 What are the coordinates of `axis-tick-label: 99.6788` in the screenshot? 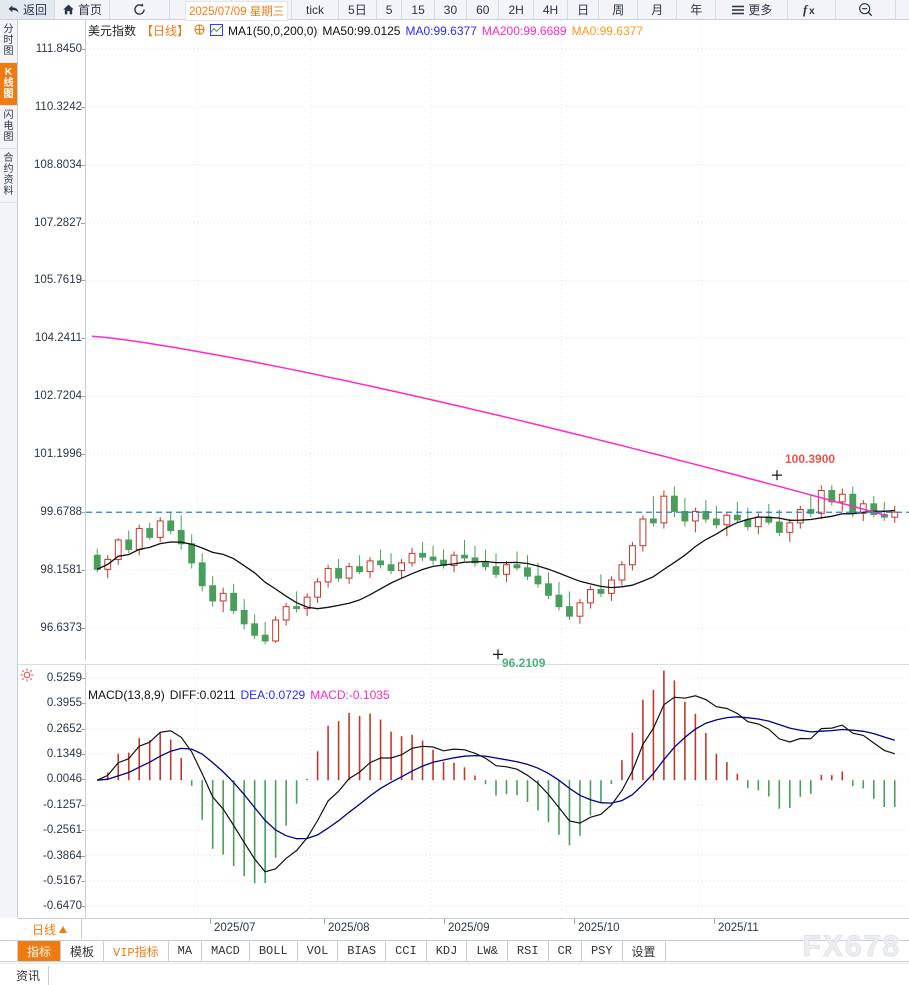 It's located at (61, 512).